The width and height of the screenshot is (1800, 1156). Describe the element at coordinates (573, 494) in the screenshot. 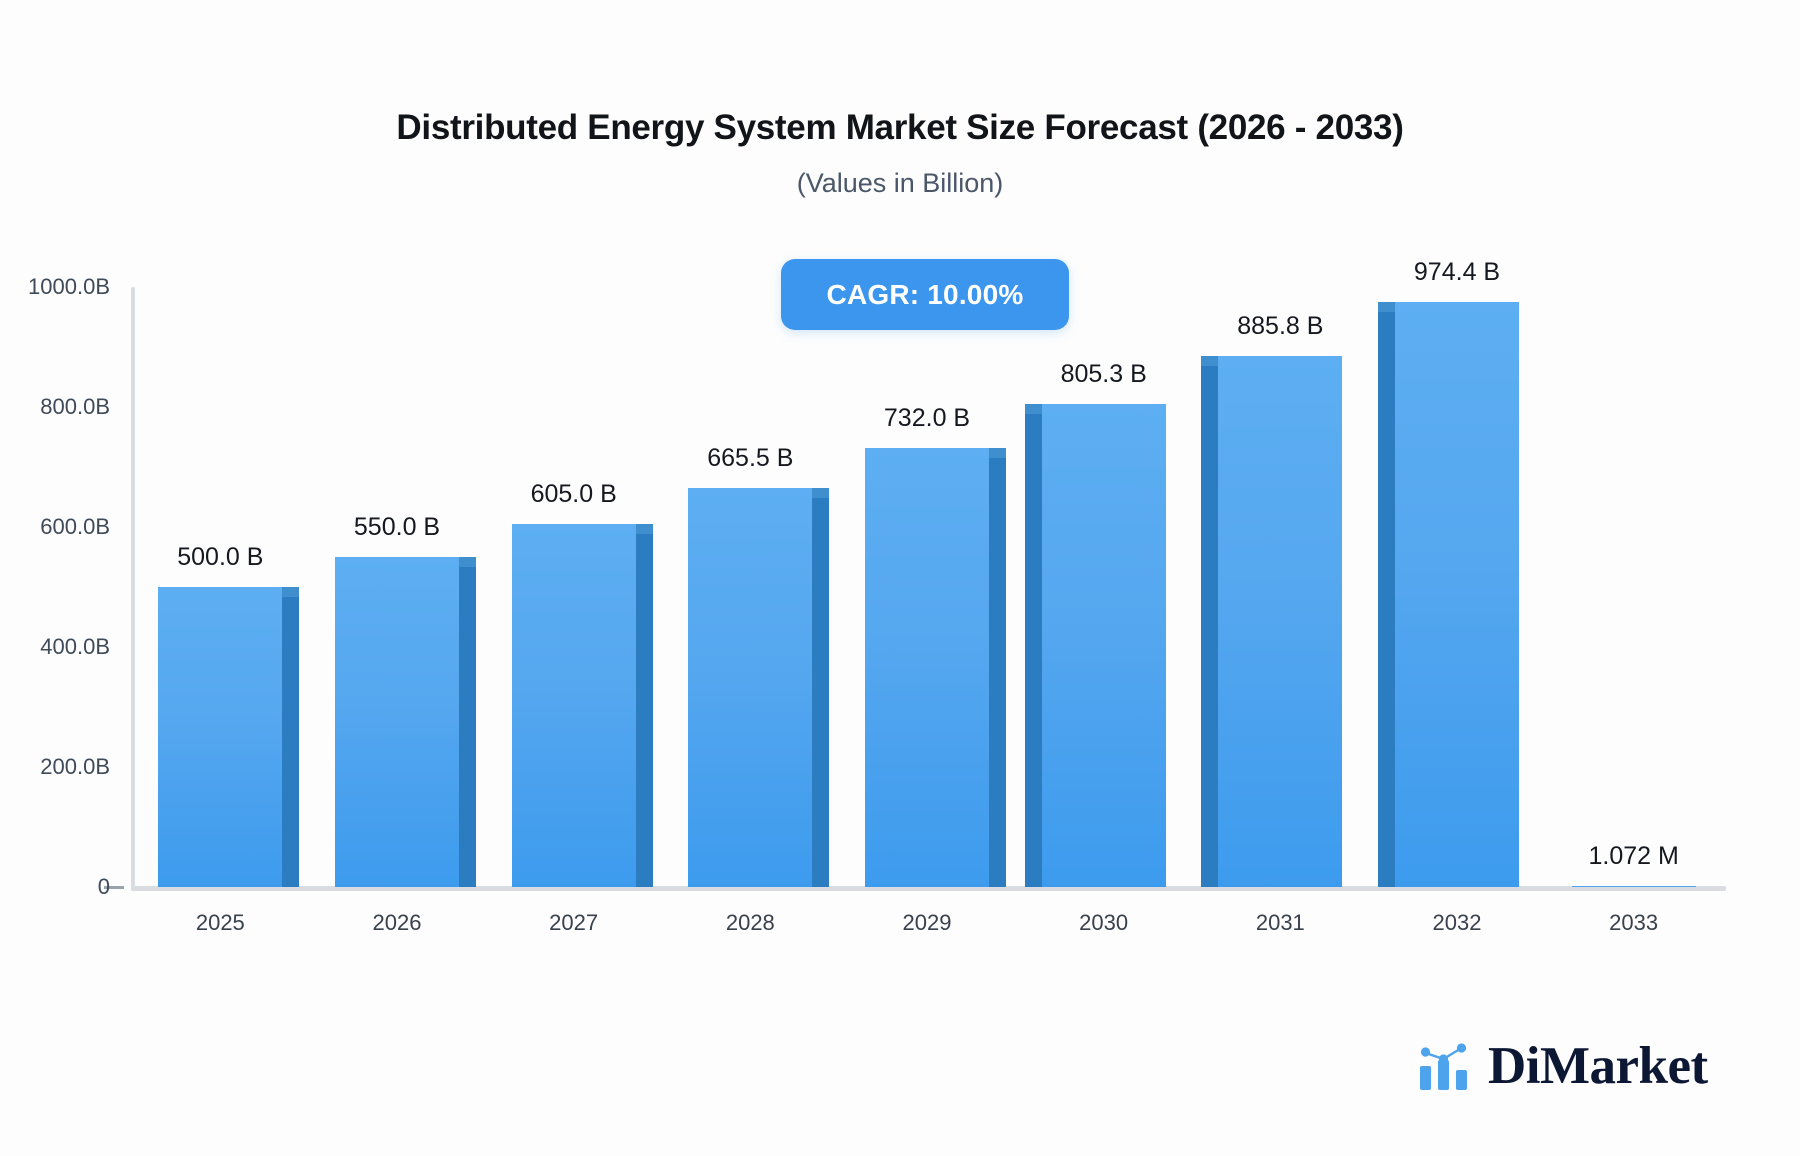

I see `bar-value-label: 605.0 B` at that location.